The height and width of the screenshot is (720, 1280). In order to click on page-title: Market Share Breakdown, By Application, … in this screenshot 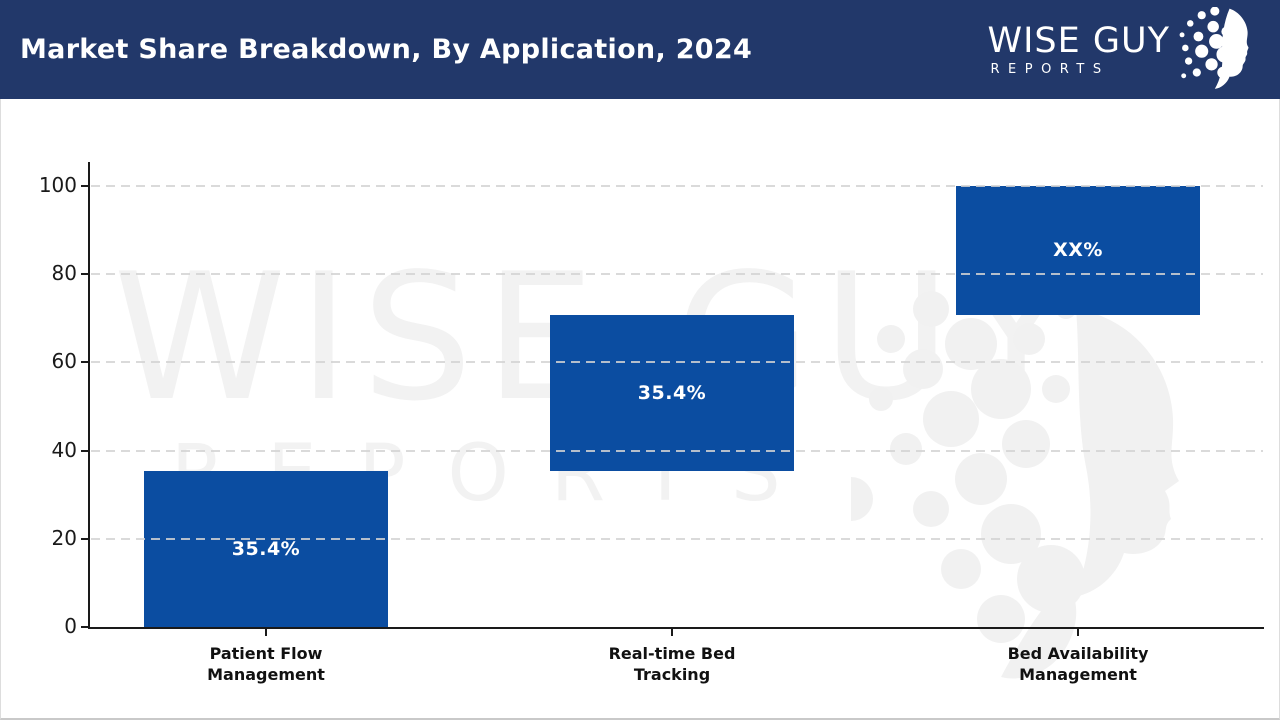, I will do `click(386, 49)`.